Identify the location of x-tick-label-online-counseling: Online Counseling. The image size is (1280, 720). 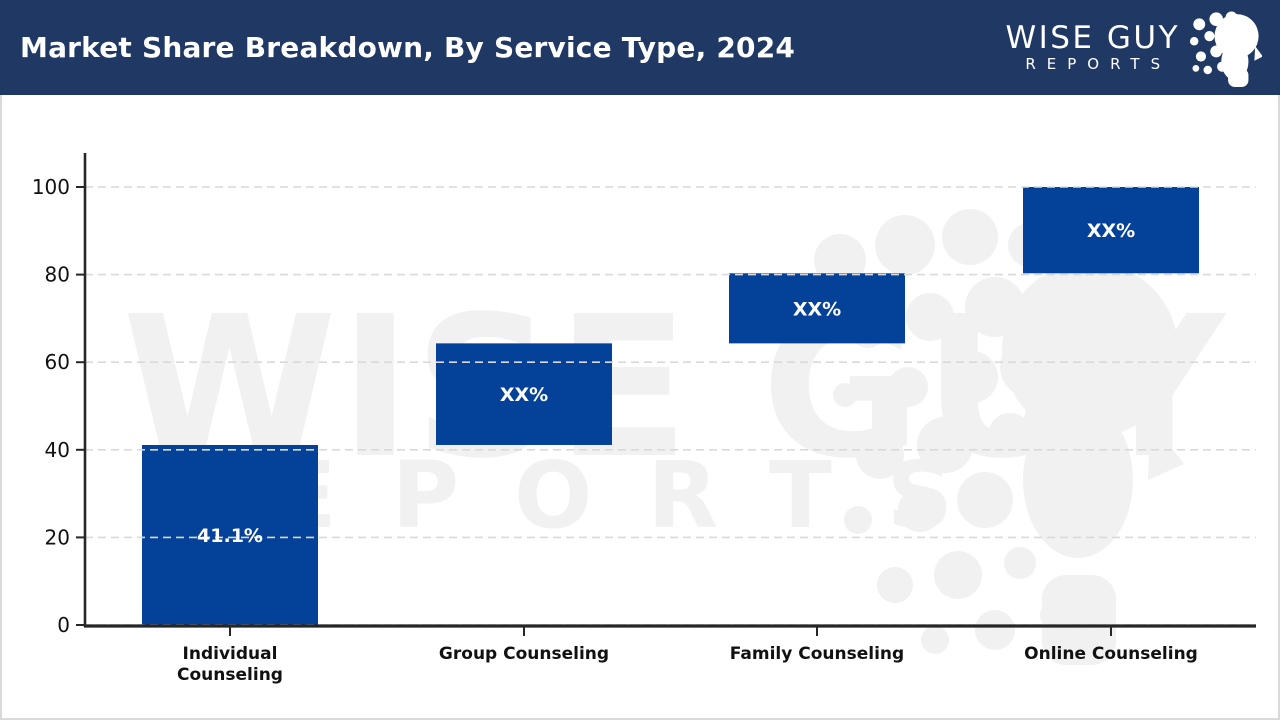
(1111, 654).